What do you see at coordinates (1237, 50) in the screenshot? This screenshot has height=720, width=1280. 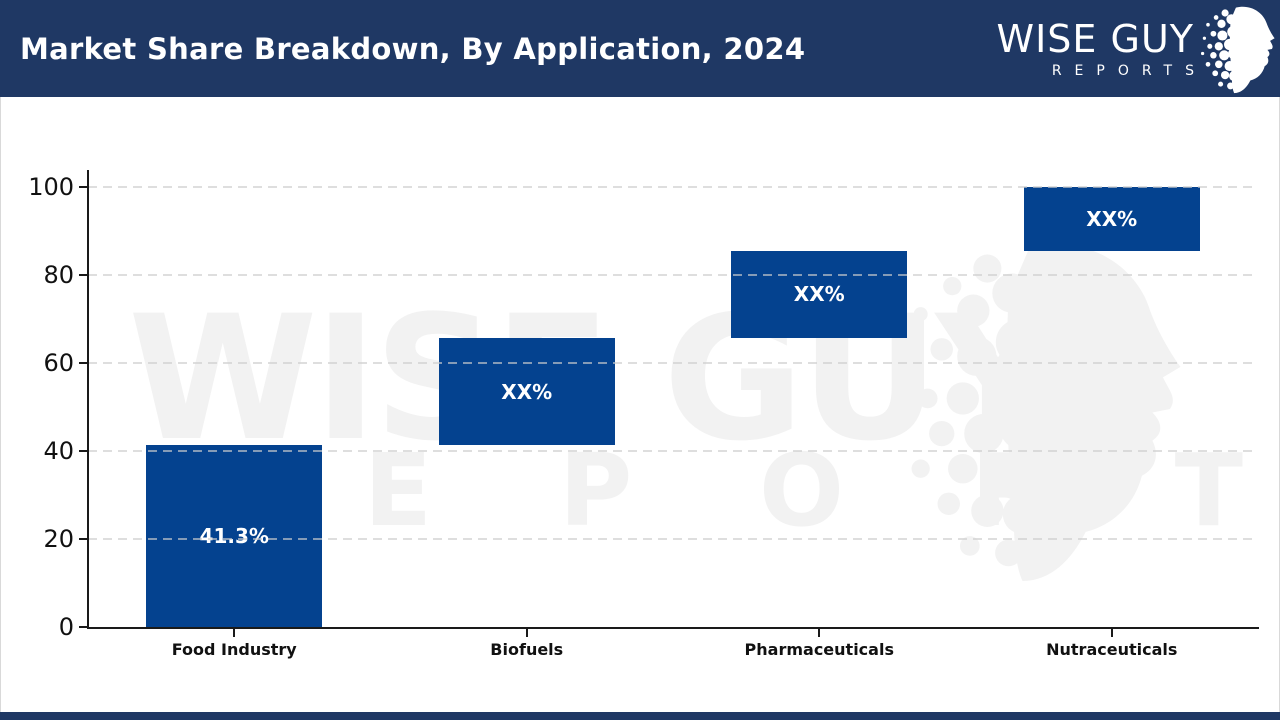 I see `logo-head-icon` at bounding box center [1237, 50].